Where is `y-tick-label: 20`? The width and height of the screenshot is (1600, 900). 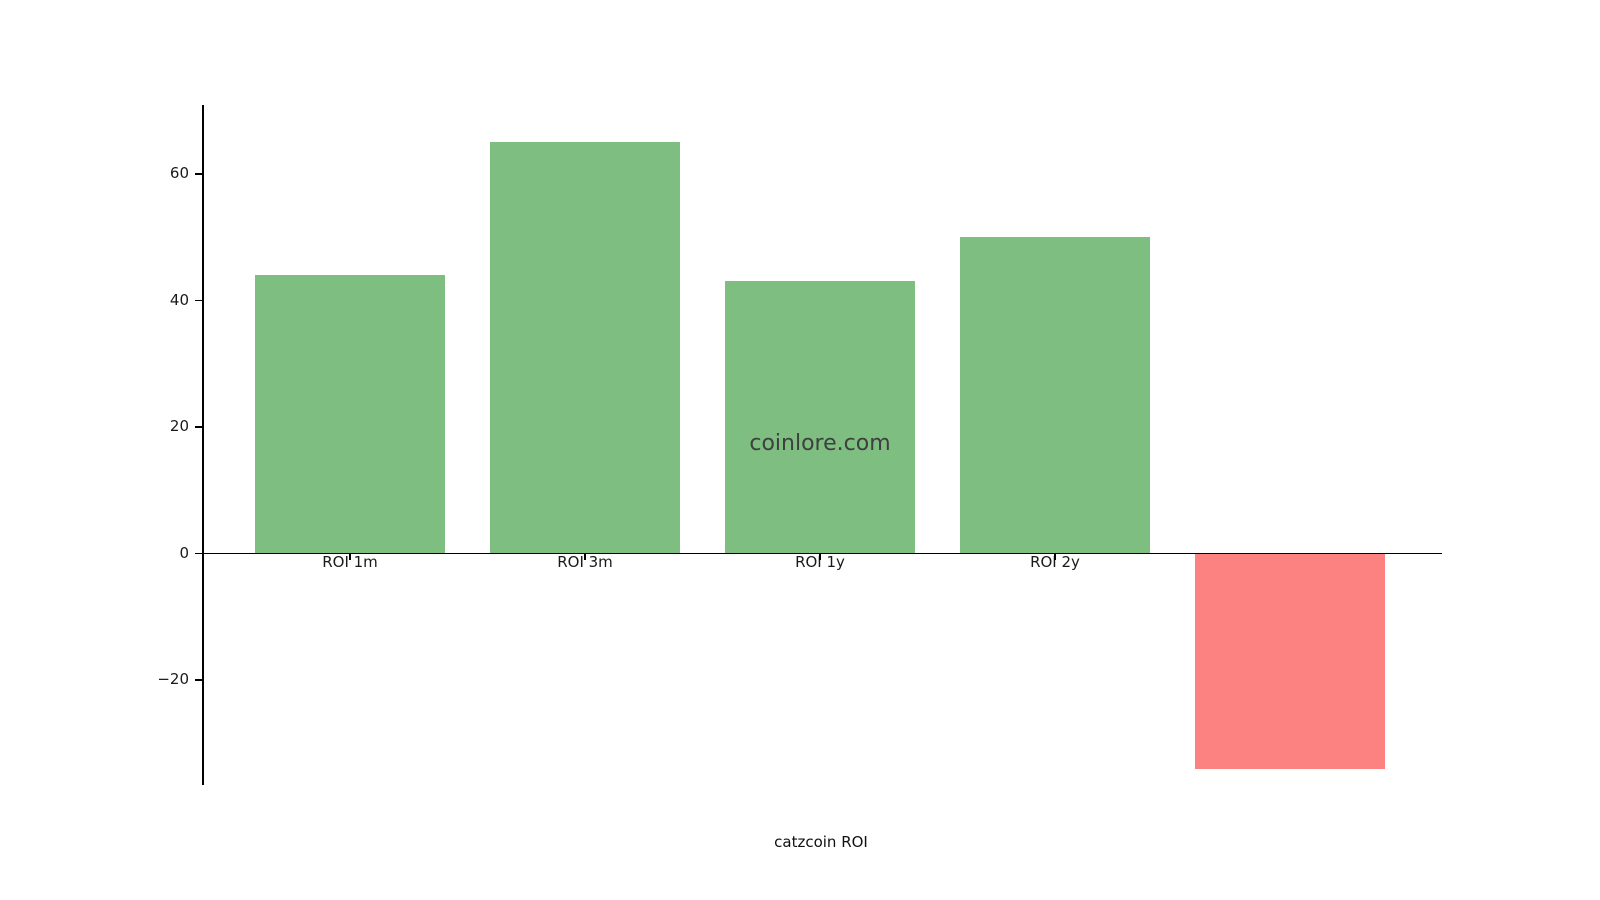
y-tick-label: 20 is located at coordinates (179, 426).